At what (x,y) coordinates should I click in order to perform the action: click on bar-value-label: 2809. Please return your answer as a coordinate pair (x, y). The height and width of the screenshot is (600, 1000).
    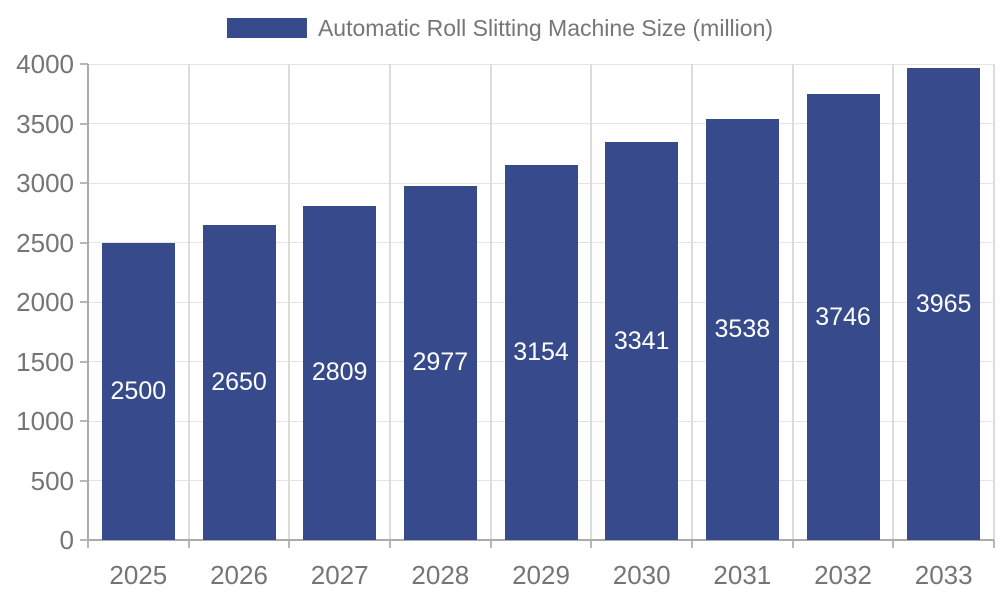
    Looking at the image, I should click on (339, 372).